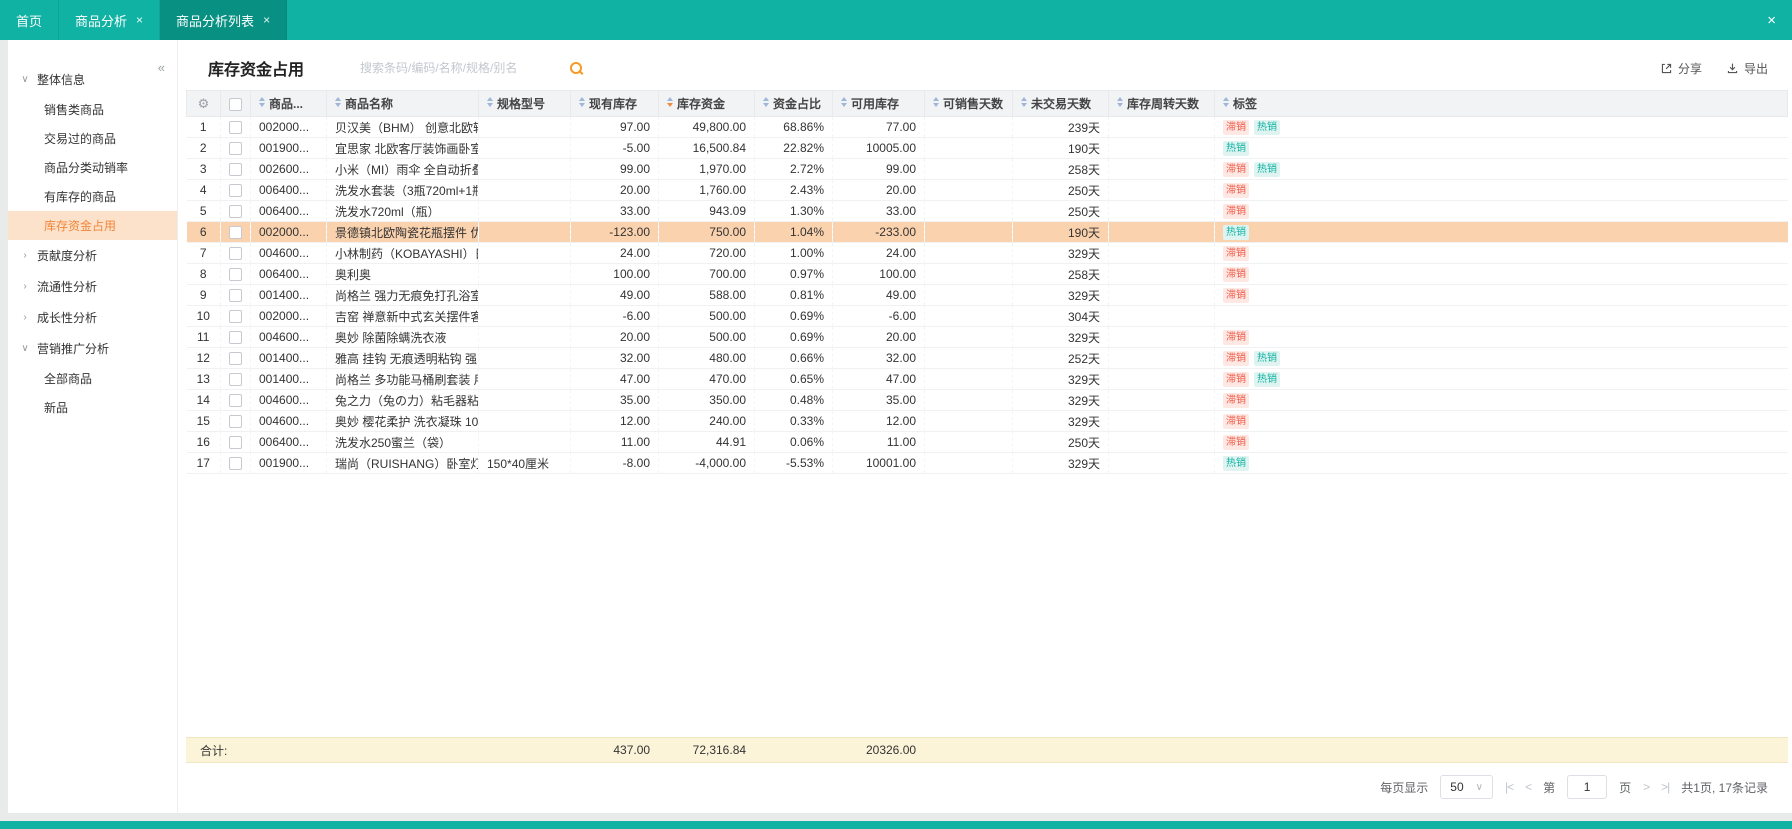 The image size is (1792, 829). Describe the element at coordinates (68, 379) in the screenshot. I see `sidebar-item-全部商品: 全部商品` at that location.